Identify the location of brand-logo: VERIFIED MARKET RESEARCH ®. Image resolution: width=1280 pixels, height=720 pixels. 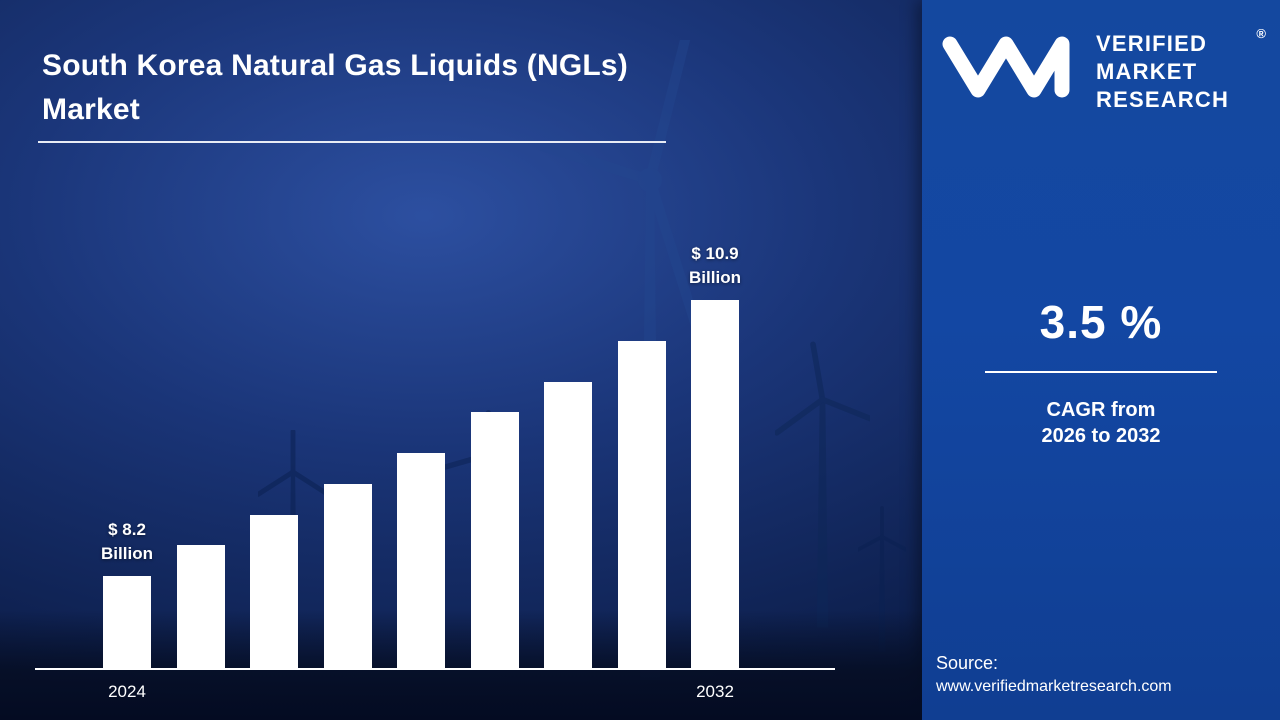
(1101, 57).